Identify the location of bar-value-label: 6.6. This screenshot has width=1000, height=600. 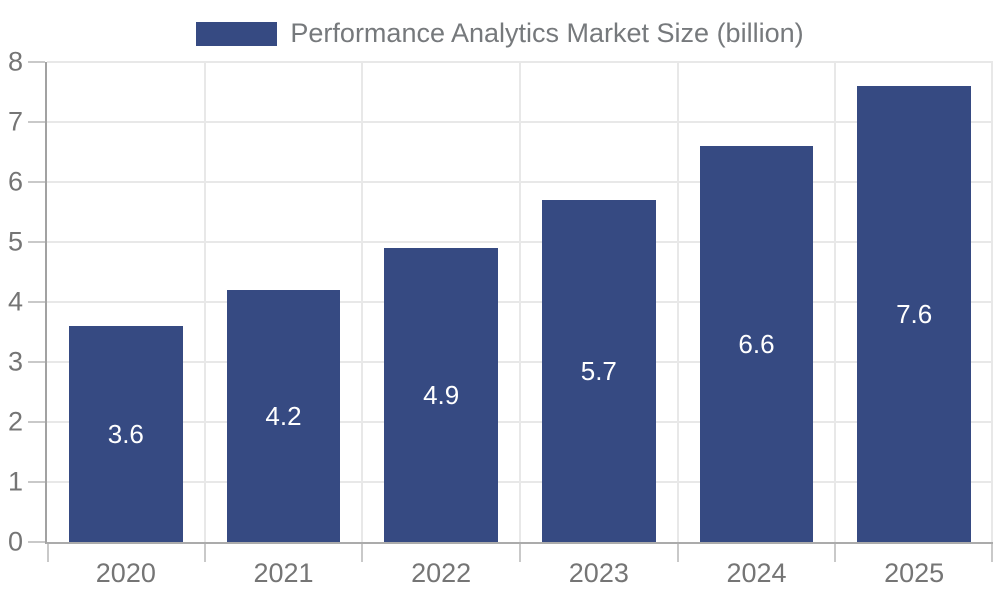
(756, 344).